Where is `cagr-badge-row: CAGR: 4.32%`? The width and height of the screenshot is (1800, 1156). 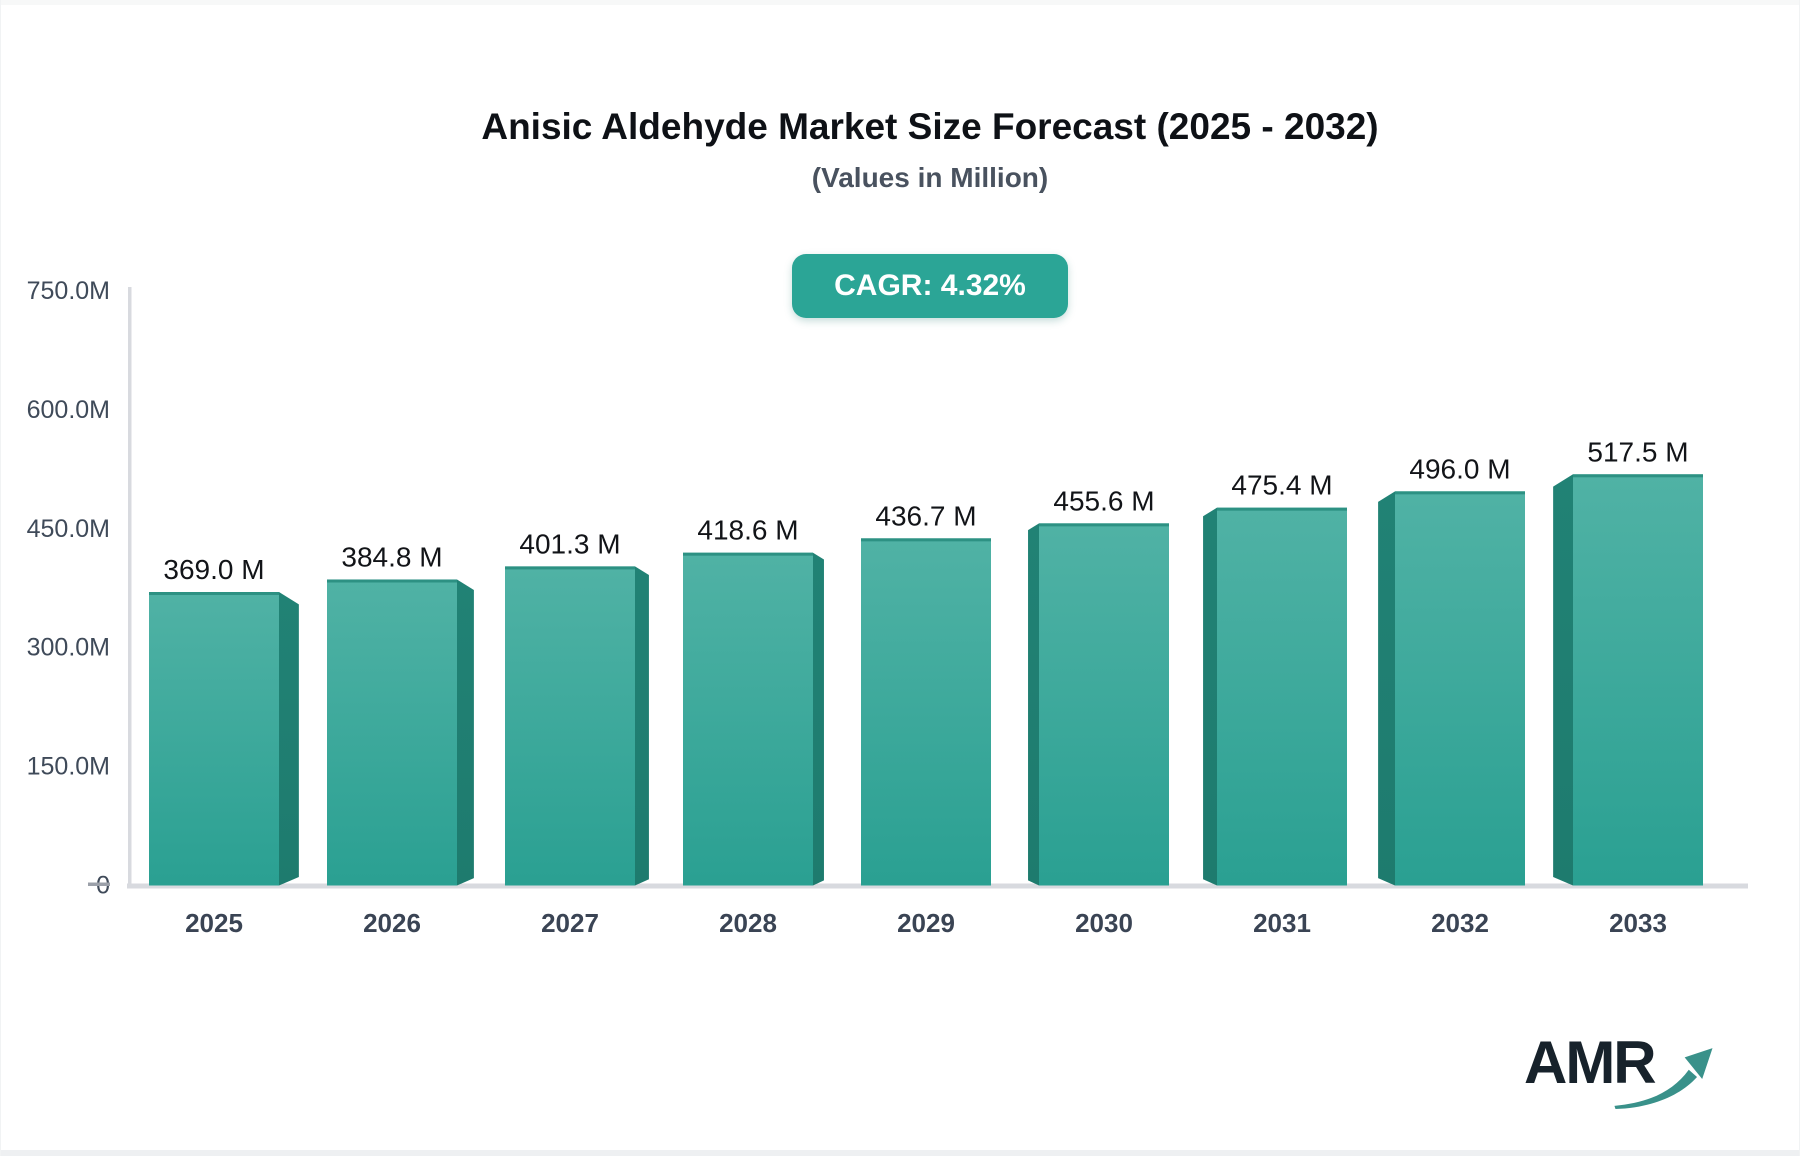
cagr-badge-row: CAGR: 4.32% is located at coordinates (930, 286).